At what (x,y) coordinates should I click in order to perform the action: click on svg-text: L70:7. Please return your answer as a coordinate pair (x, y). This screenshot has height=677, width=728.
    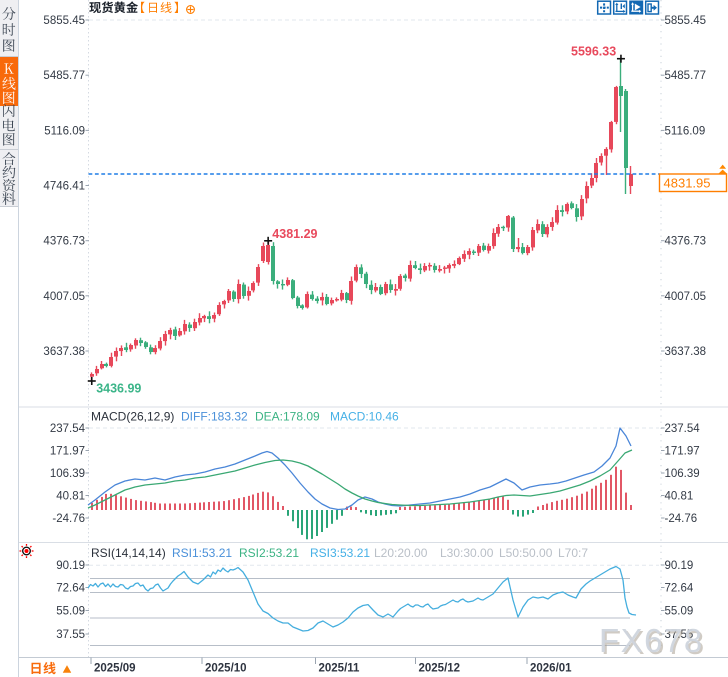
    Looking at the image, I should click on (573, 553).